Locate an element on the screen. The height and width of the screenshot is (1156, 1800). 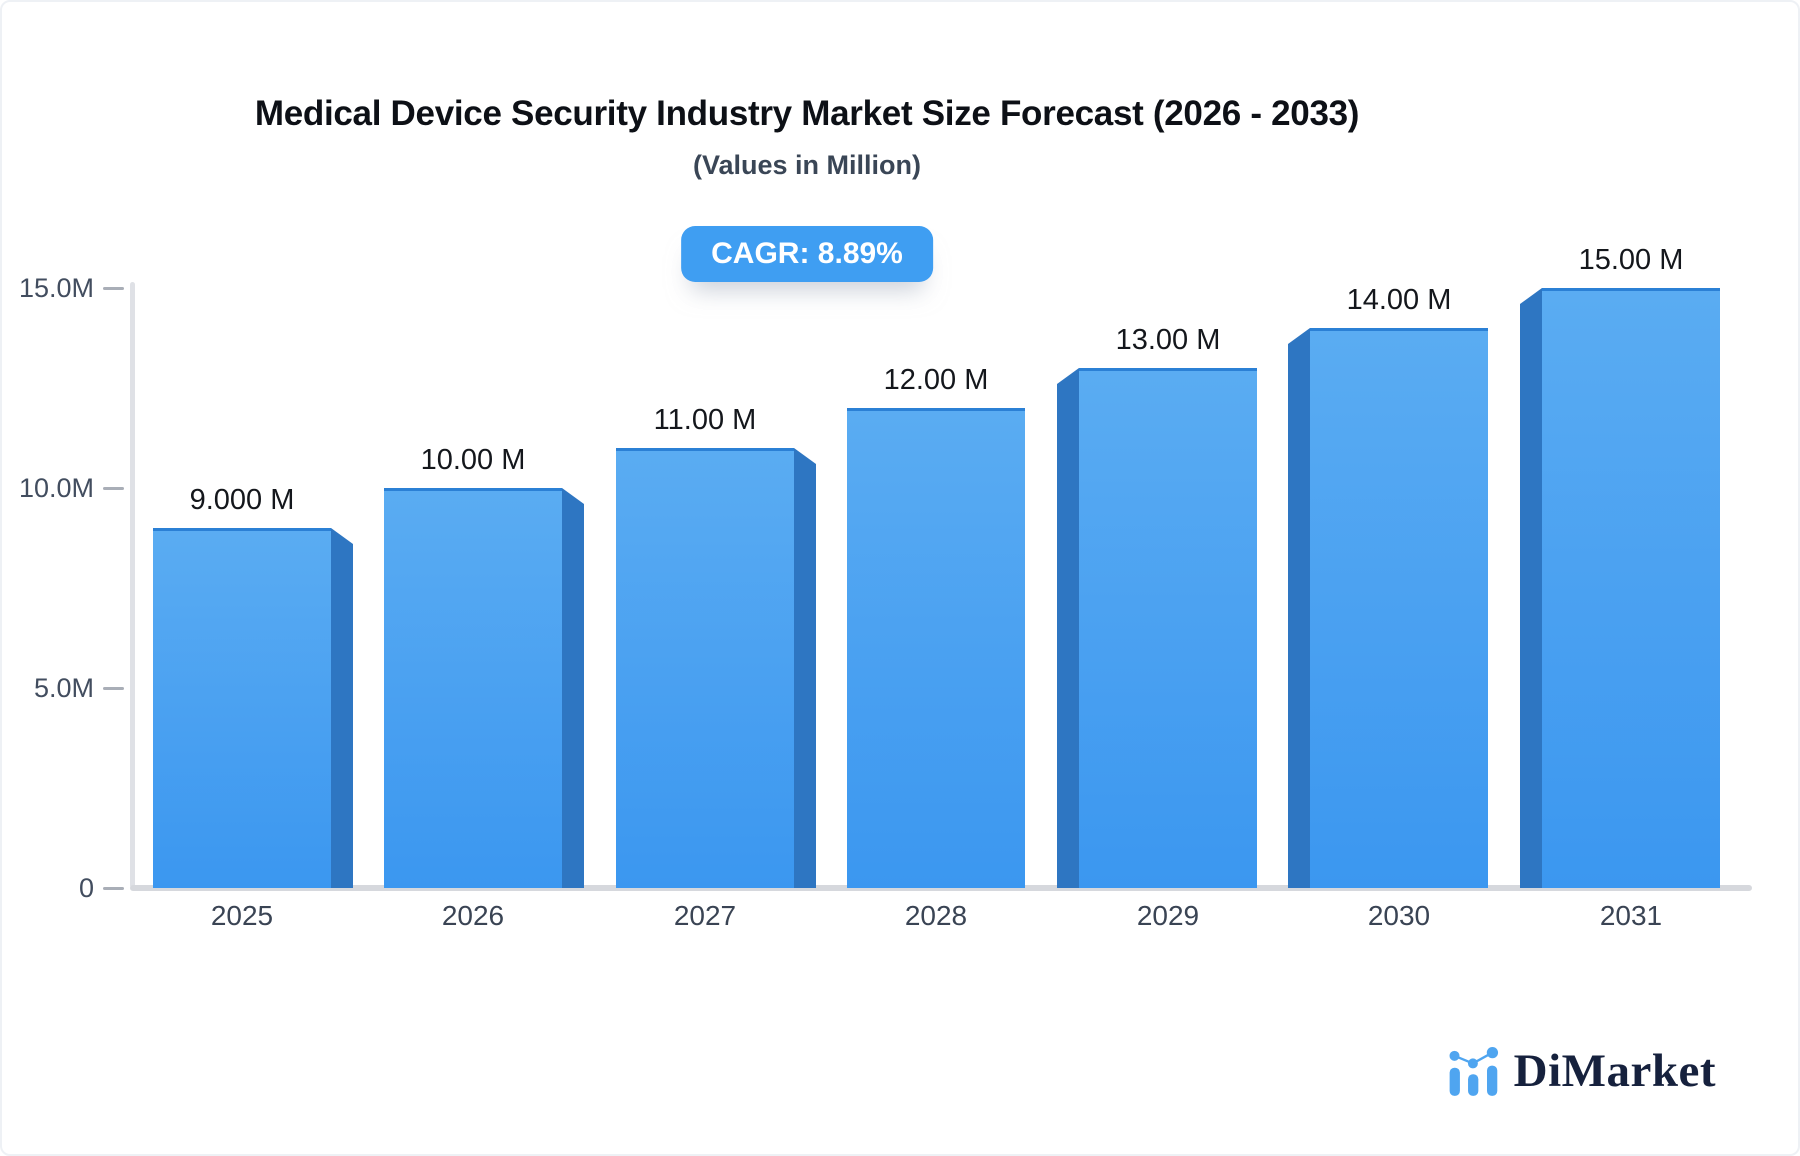
bar-value-label: 10.00 M is located at coordinates (473, 460).